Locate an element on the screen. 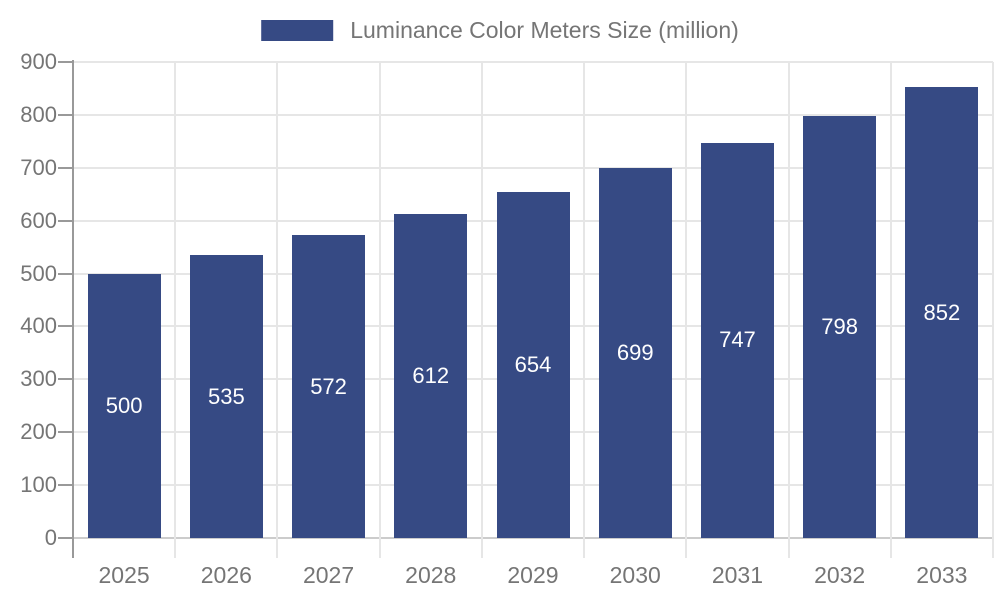 The image size is (1000, 600). y-axis-label: 100 is located at coordinates (38, 485).